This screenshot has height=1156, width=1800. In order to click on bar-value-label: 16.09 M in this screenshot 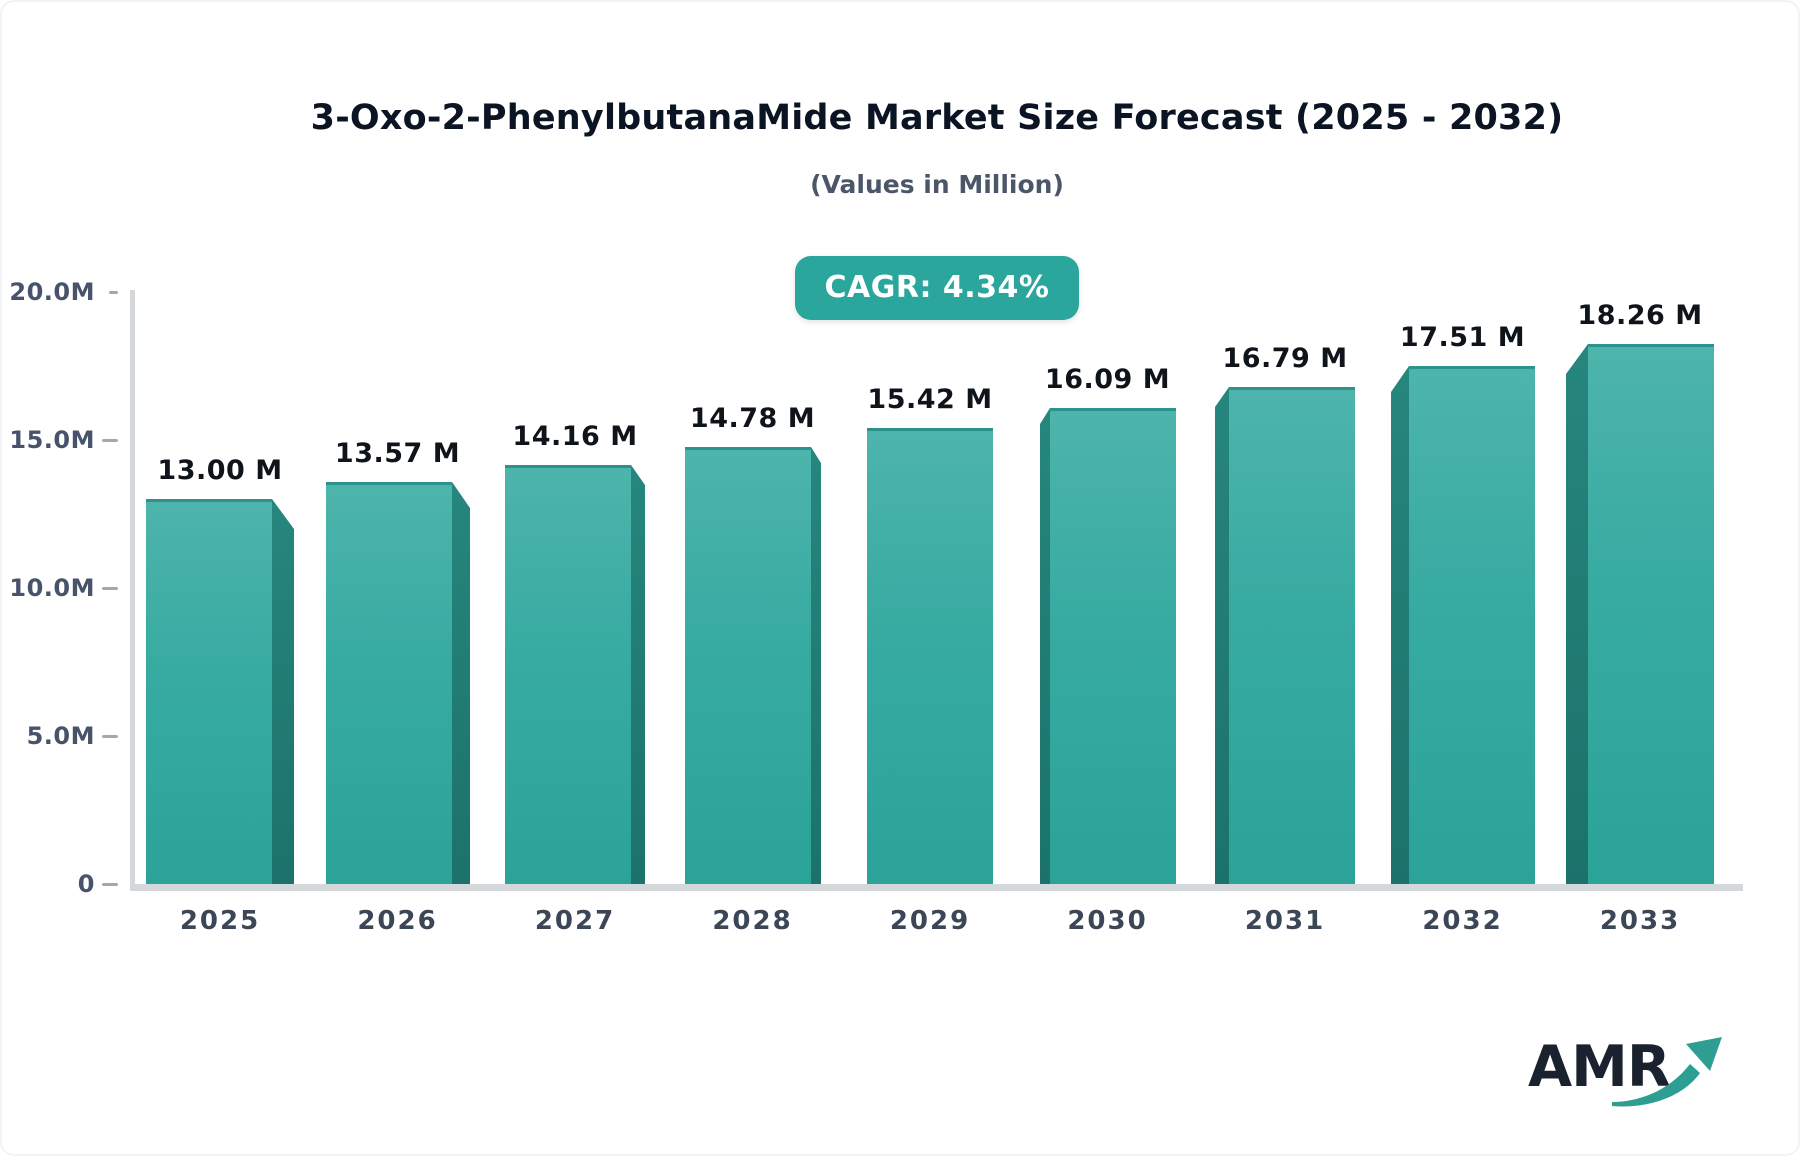, I will do `click(1107, 379)`.